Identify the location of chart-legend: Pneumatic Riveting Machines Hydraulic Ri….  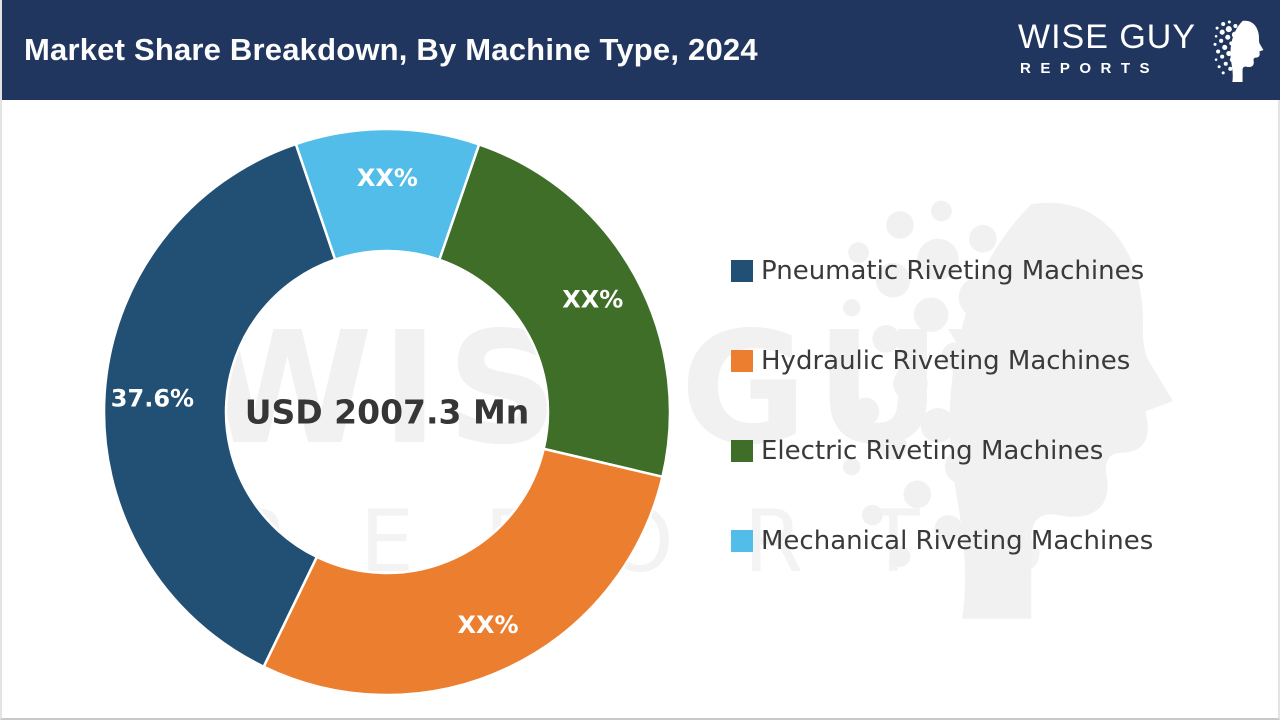
(942, 406).